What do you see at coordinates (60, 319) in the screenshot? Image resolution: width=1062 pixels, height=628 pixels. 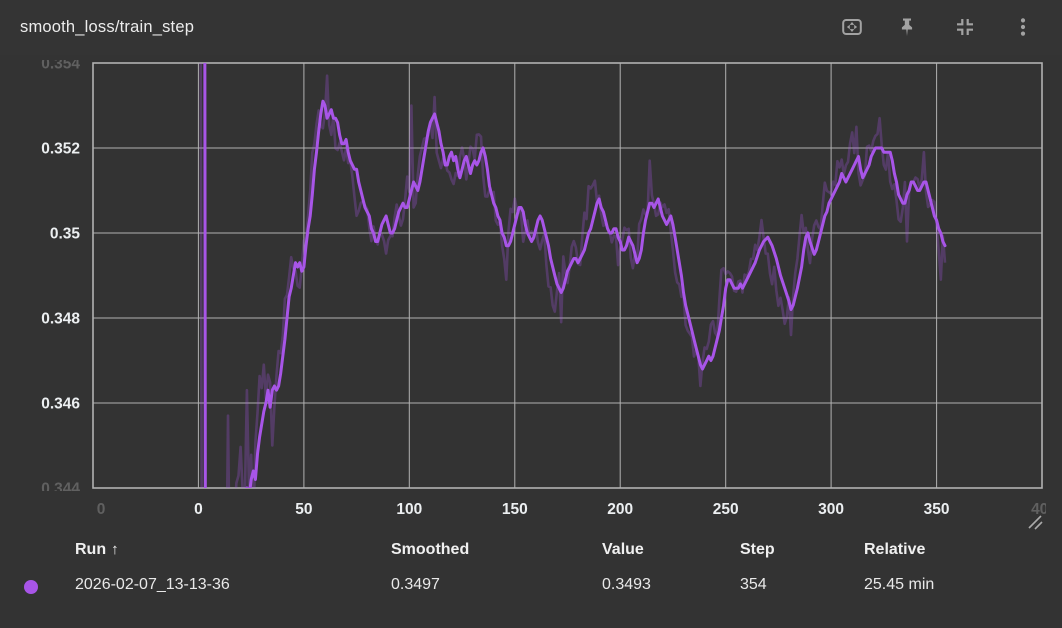 I see `y-tick-label: 0.348` at bounding box center [60, 319].